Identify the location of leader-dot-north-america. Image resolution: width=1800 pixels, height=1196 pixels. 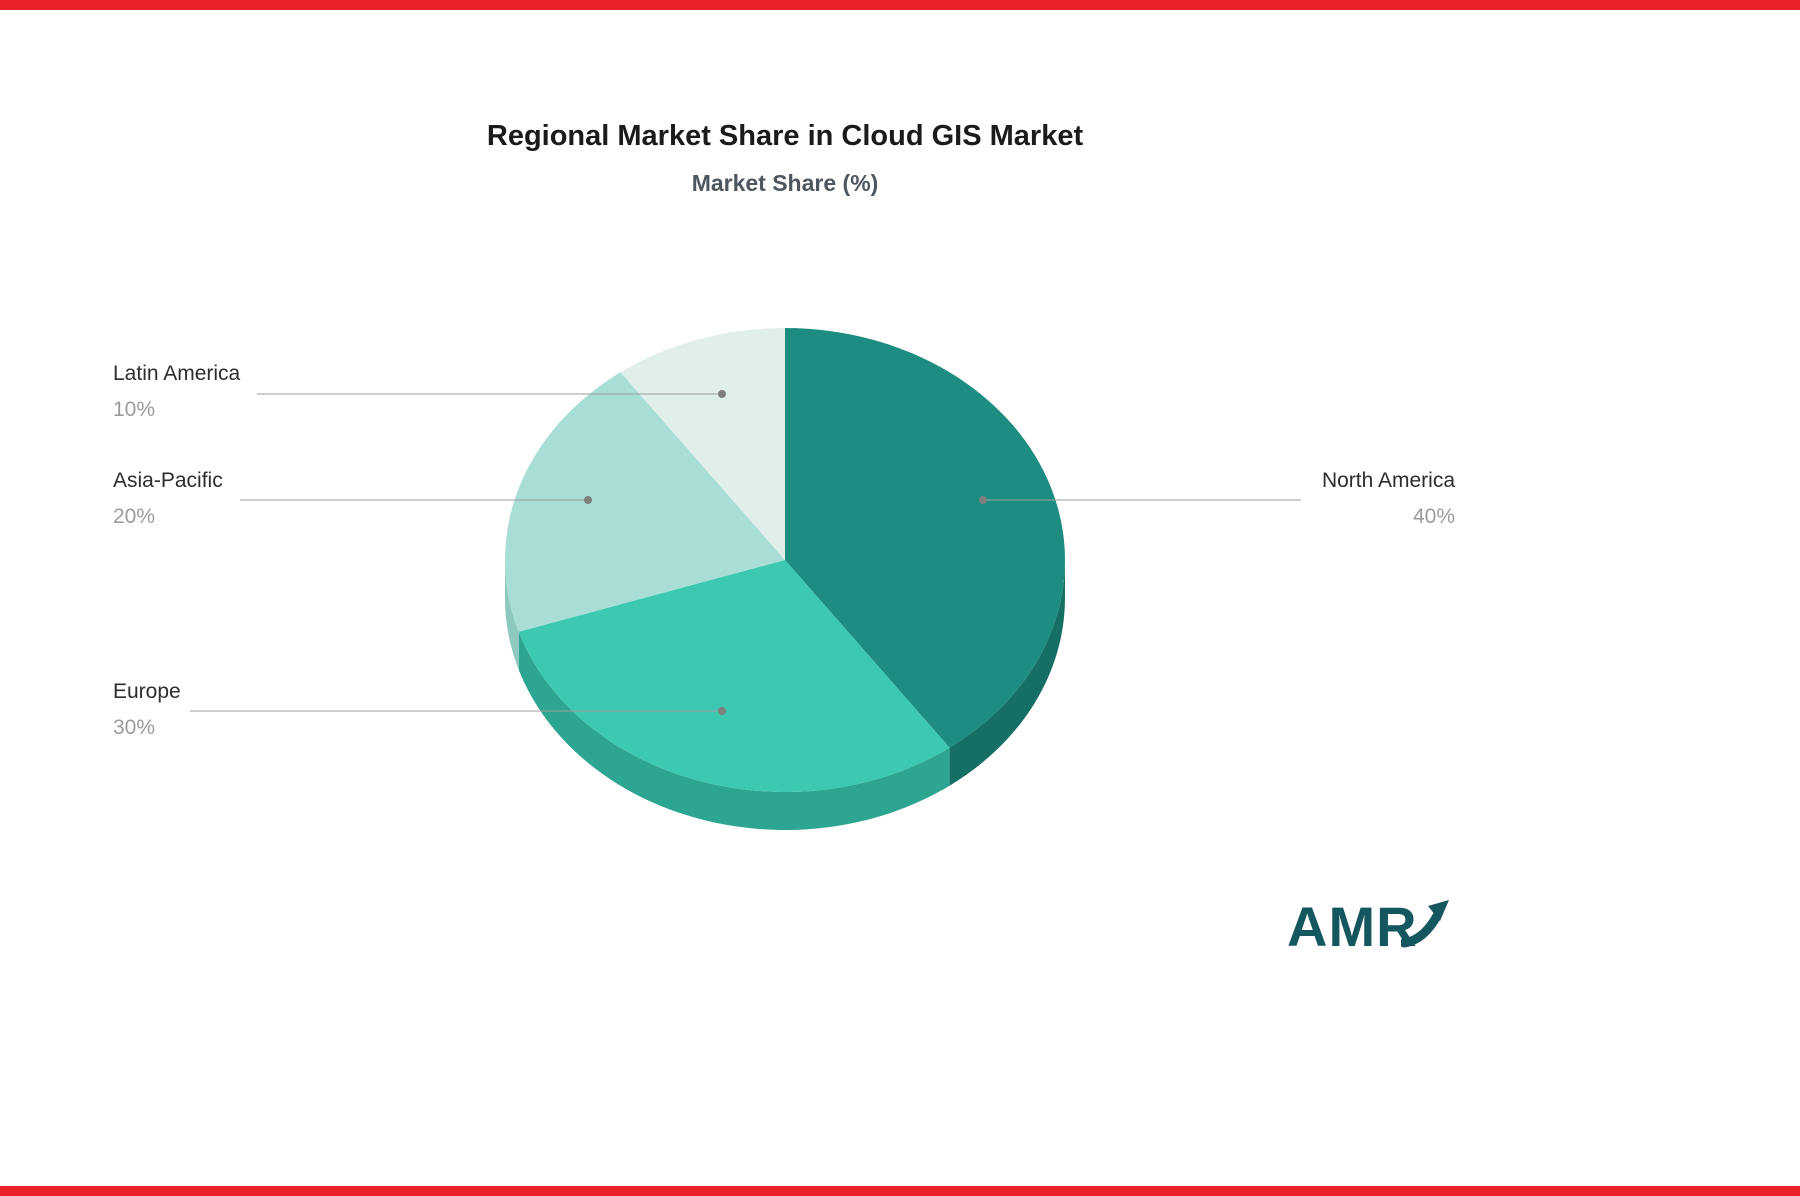
(983, 500).